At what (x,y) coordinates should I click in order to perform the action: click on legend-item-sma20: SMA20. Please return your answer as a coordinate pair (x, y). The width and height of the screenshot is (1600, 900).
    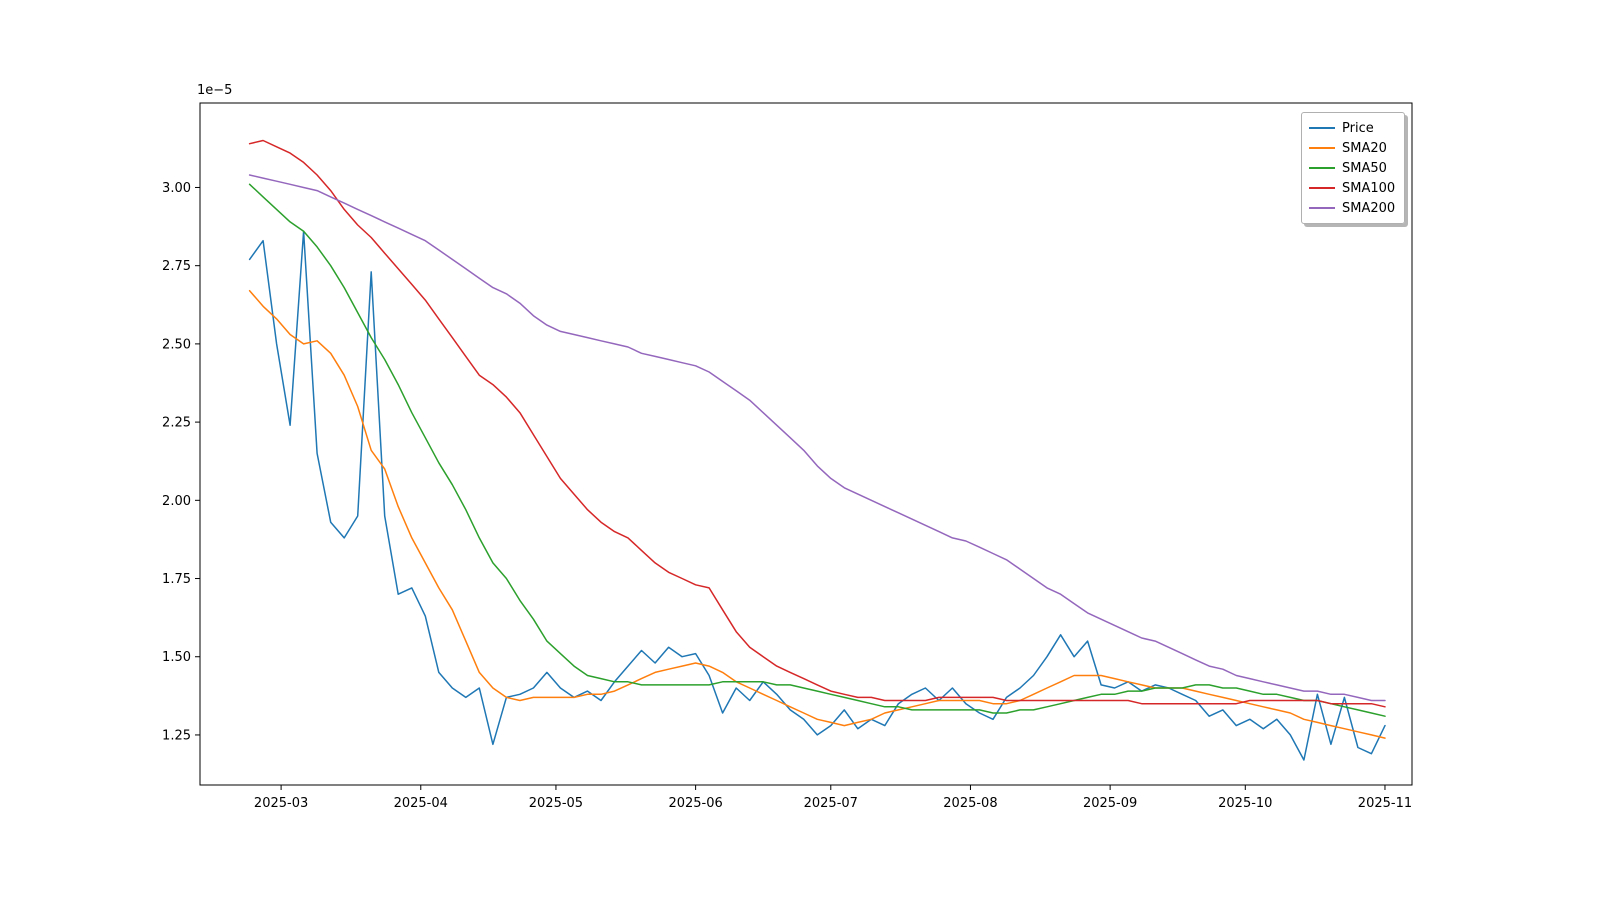
    Looking at the image, I should click on (1352, 148).